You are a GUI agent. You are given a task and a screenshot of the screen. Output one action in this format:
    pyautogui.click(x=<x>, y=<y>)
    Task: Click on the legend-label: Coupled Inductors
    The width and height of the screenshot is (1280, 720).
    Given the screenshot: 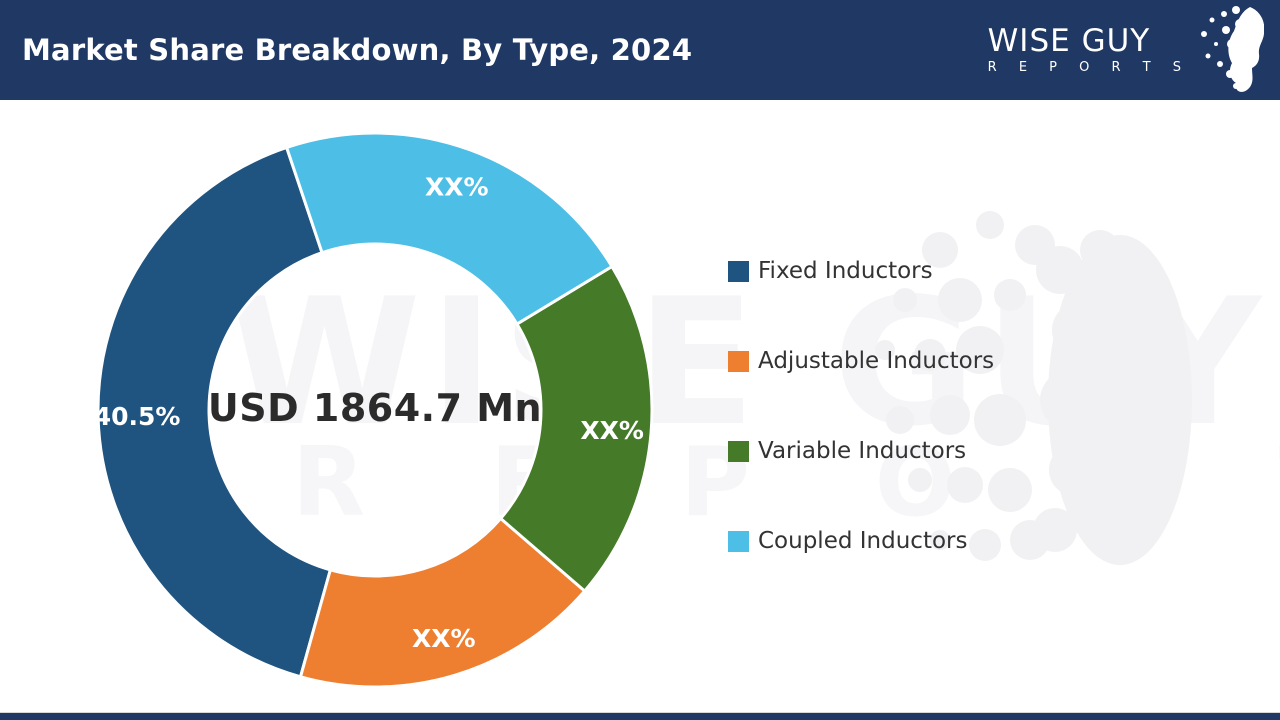 What is the action you would take?
    pyautogui.click(x=863, y=541)
    